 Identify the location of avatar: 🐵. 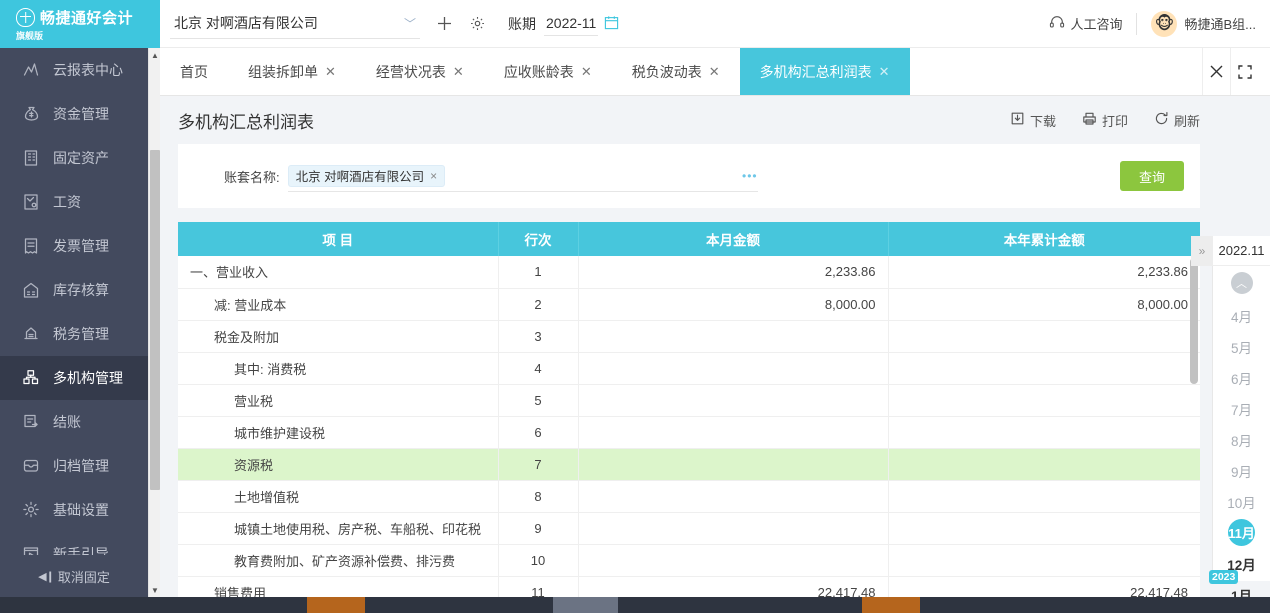
(1164, 23).